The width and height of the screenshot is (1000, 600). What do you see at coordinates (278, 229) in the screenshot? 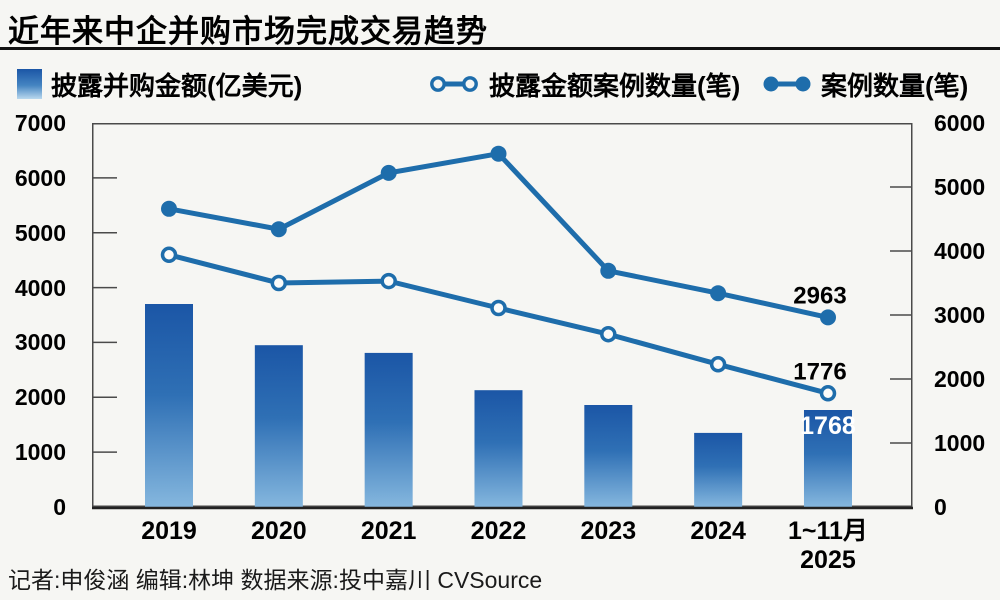
I see `filled-point-2020` at bounding box center [278, 229].